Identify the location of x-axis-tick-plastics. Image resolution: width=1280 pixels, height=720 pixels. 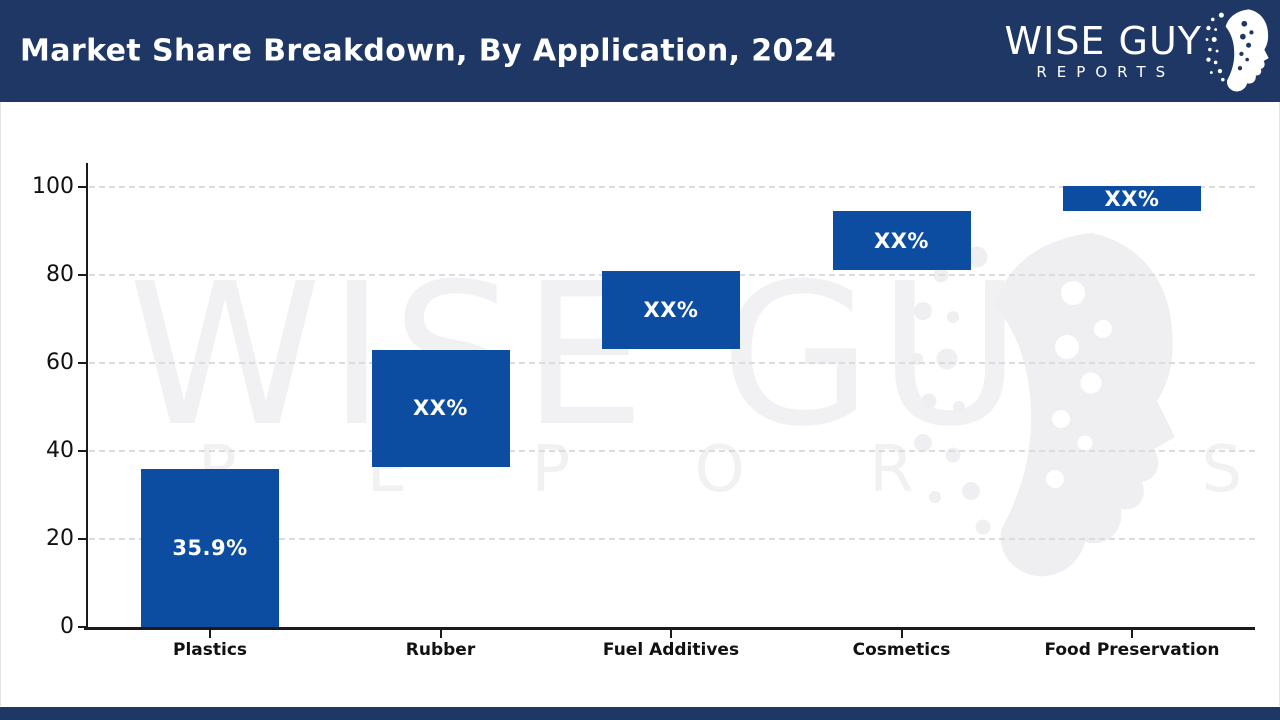
(210, 634).